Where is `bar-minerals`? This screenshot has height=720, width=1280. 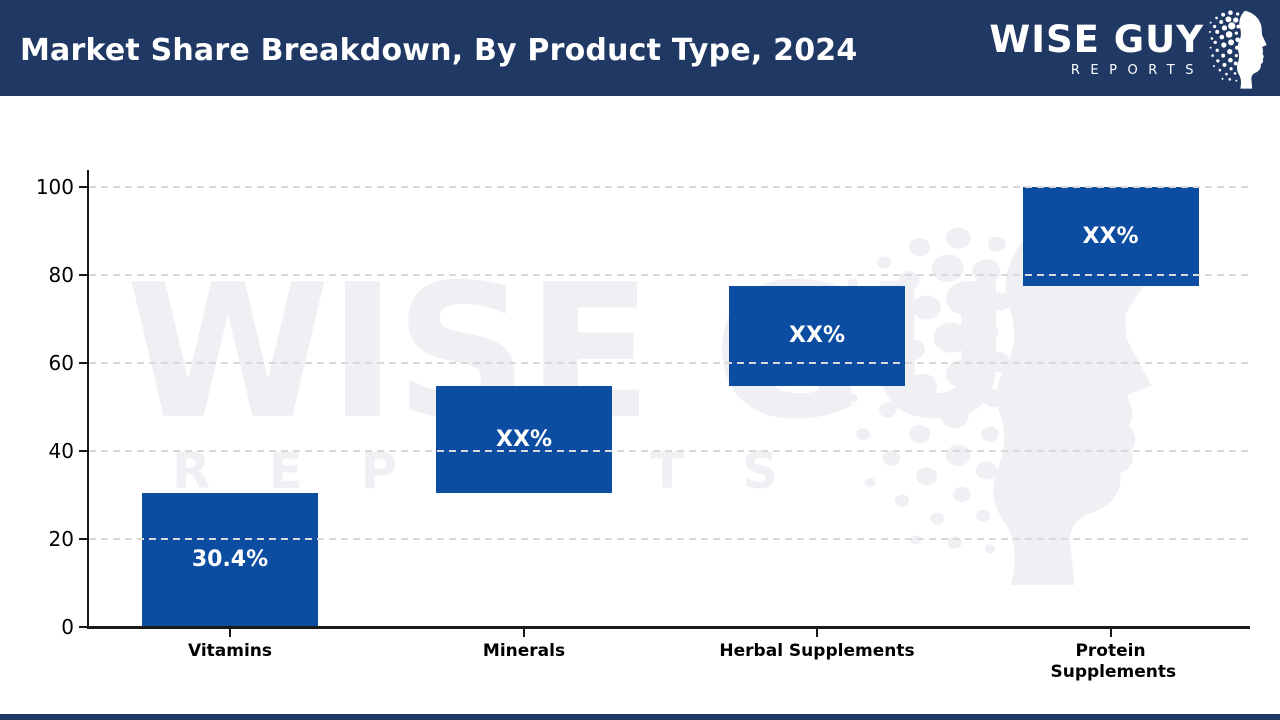 bar-minerals is located at coordinates (524, 439).